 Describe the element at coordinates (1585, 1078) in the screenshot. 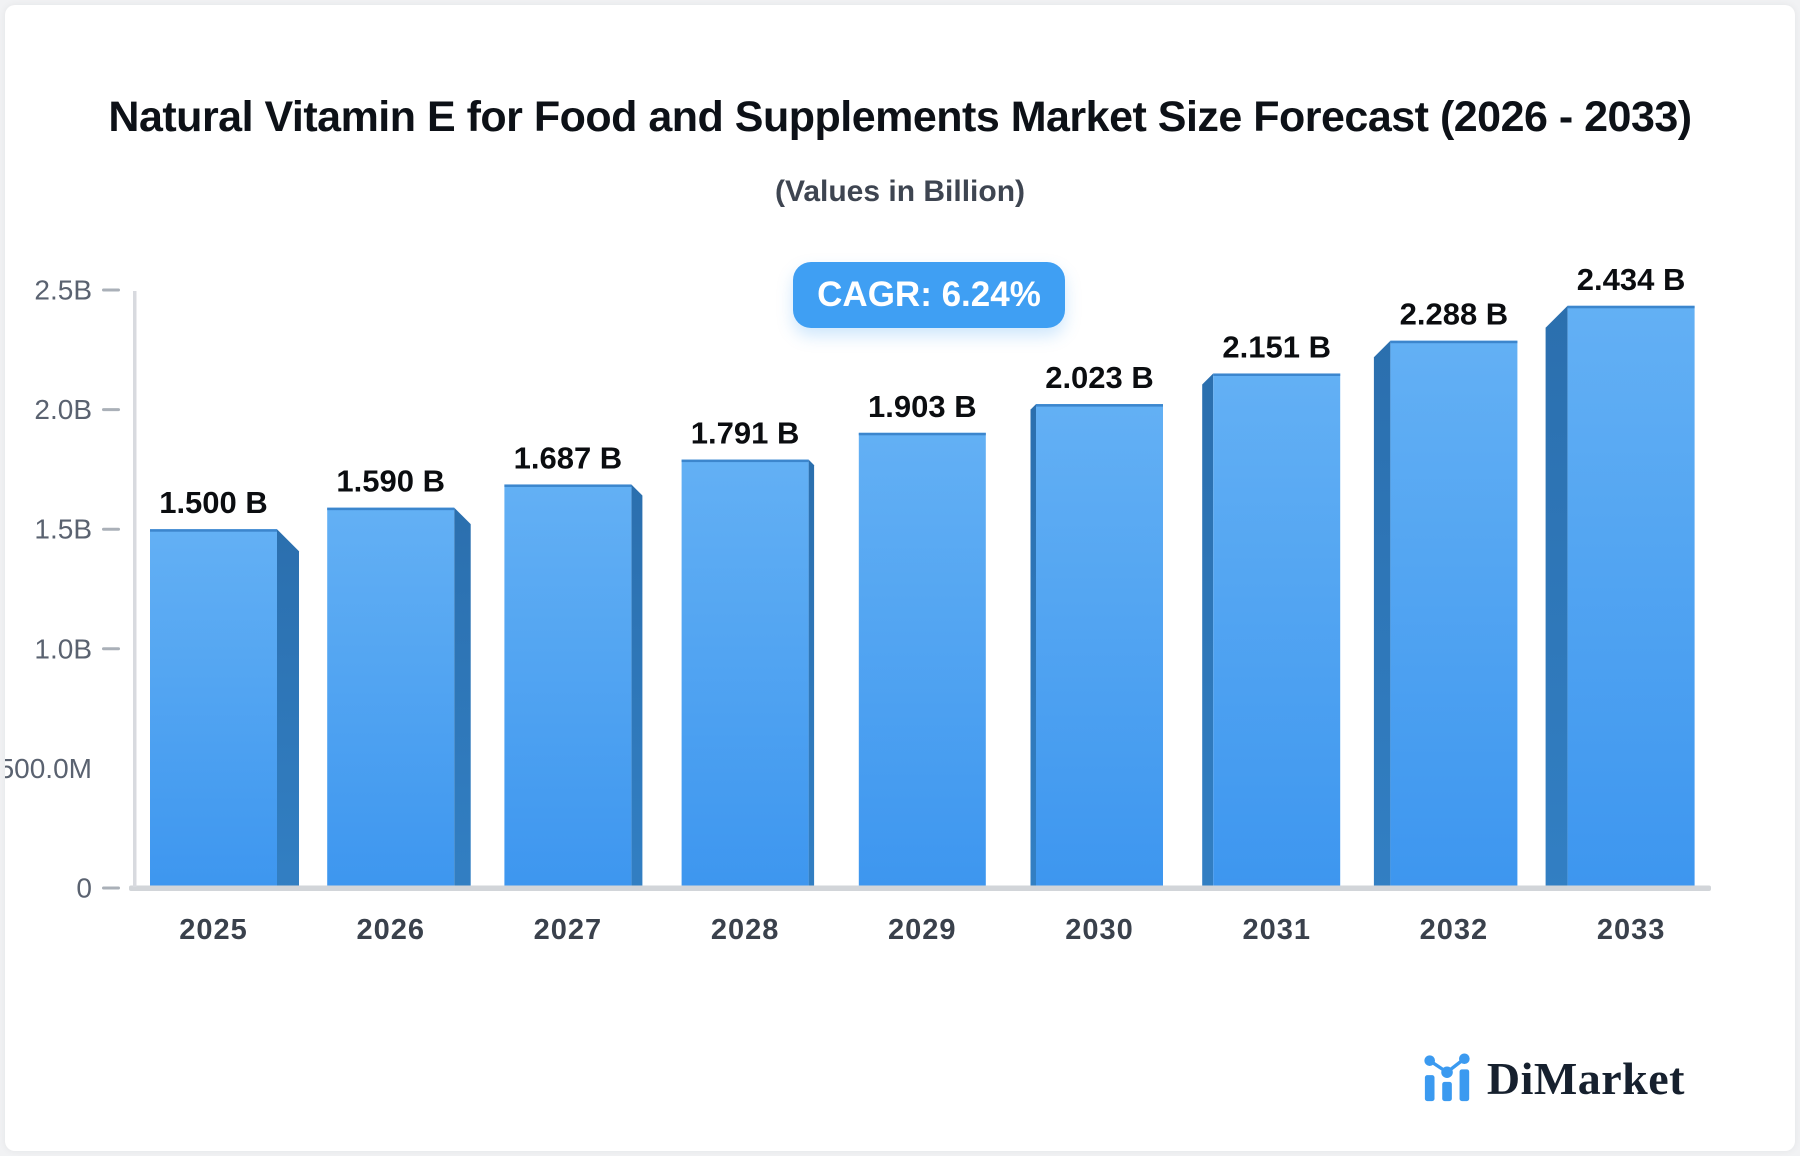

I see `brand-name: DiMarket` at that location.